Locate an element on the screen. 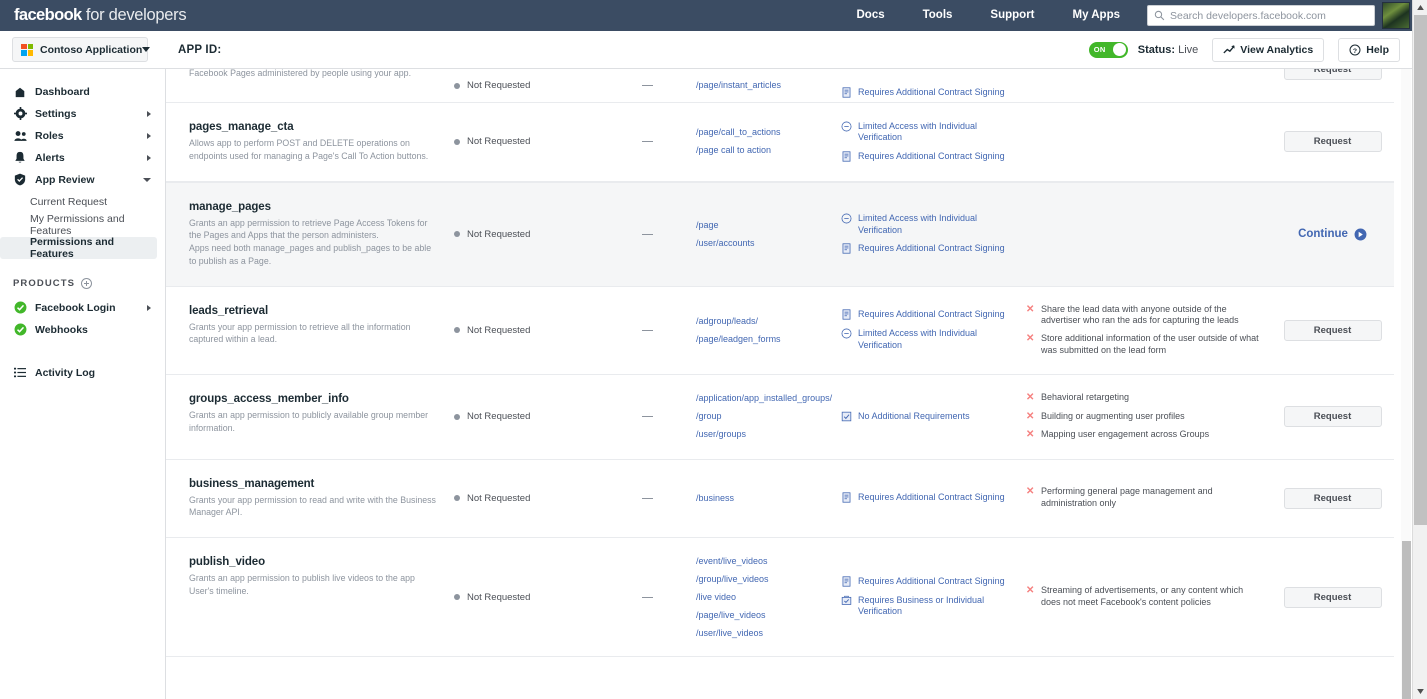 The image size is (1427, 699). sidebar-item-current-request: Current Request is located at coordinates (69, 202).